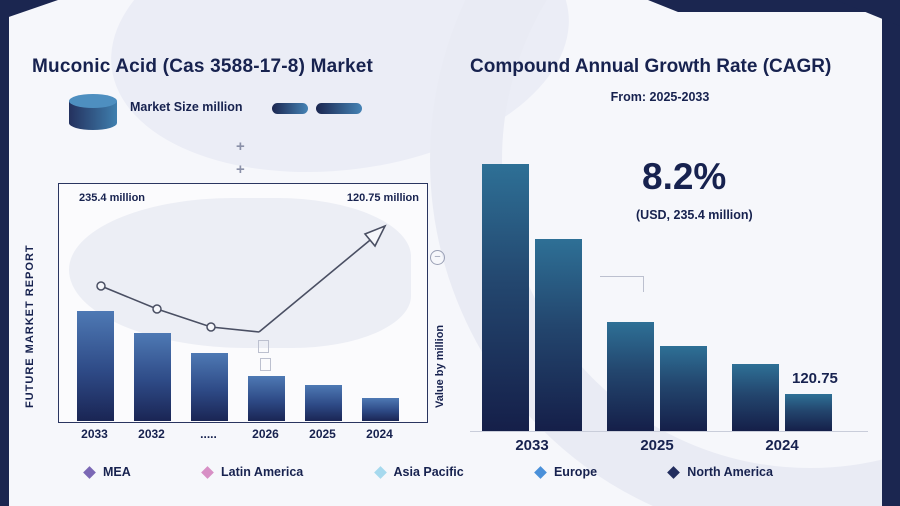 The height and width of the screenshot is (506, 900). What do you see at coordinates (684, 176) in the screenshot?
I see `cagr-value: 8.2%` at bounding box center [684, 176].